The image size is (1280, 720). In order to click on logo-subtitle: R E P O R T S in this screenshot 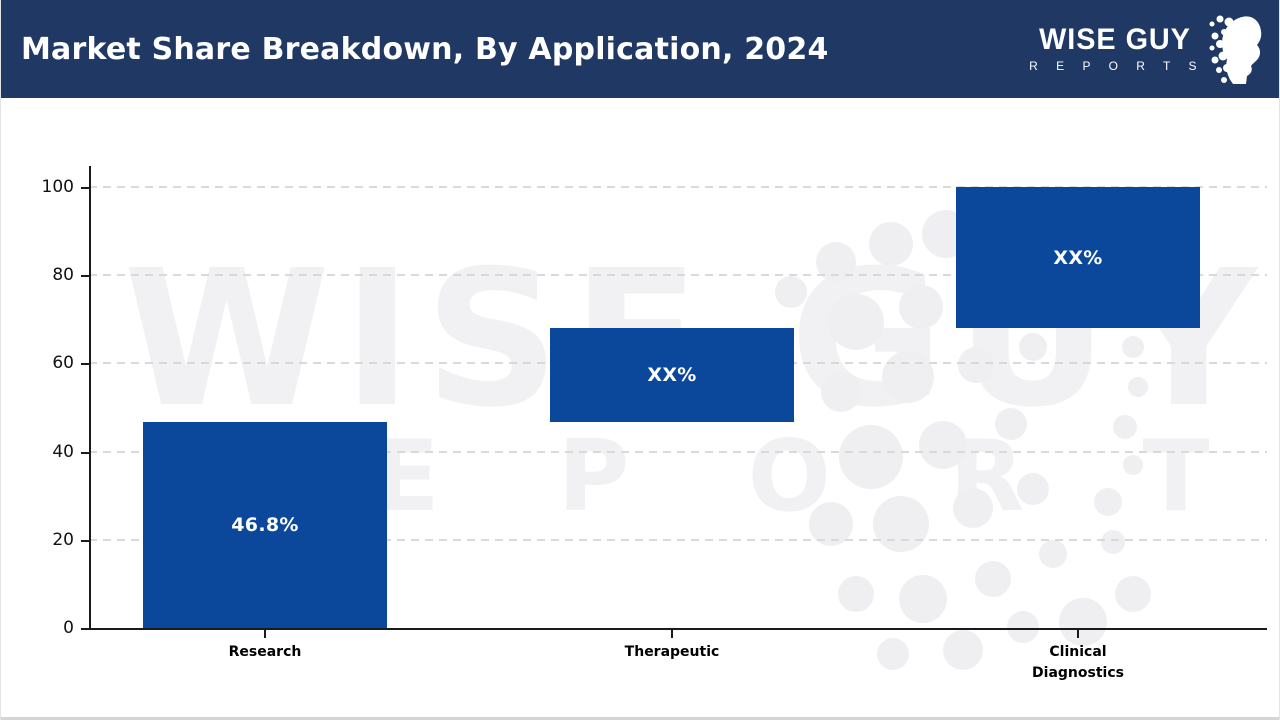, I will do `click(1116, 66)`.